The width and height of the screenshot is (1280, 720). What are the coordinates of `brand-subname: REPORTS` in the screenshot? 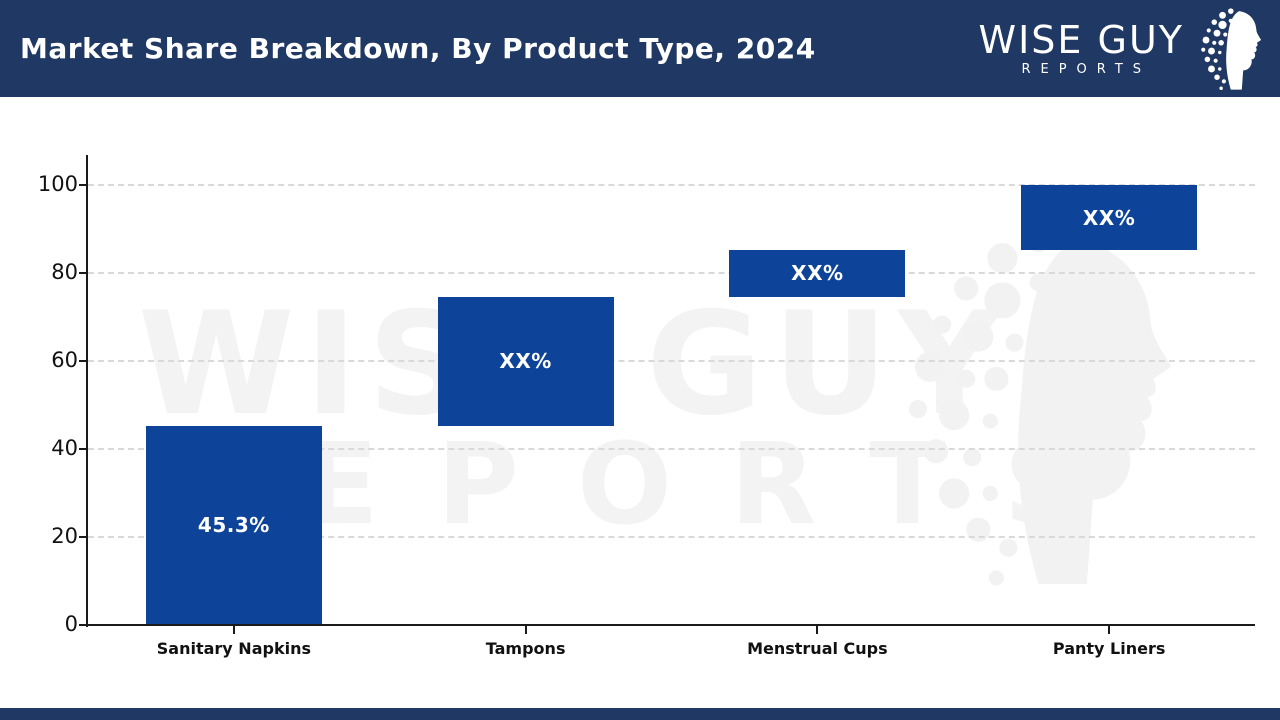 It's located at (1086, 69).